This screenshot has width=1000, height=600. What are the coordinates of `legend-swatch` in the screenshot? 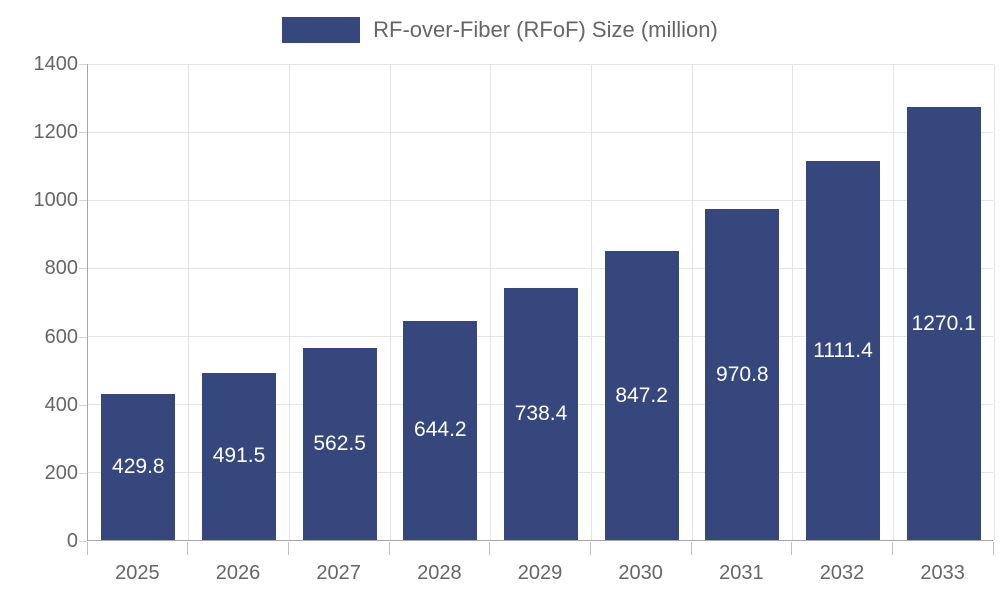 It's located at (321, 30).